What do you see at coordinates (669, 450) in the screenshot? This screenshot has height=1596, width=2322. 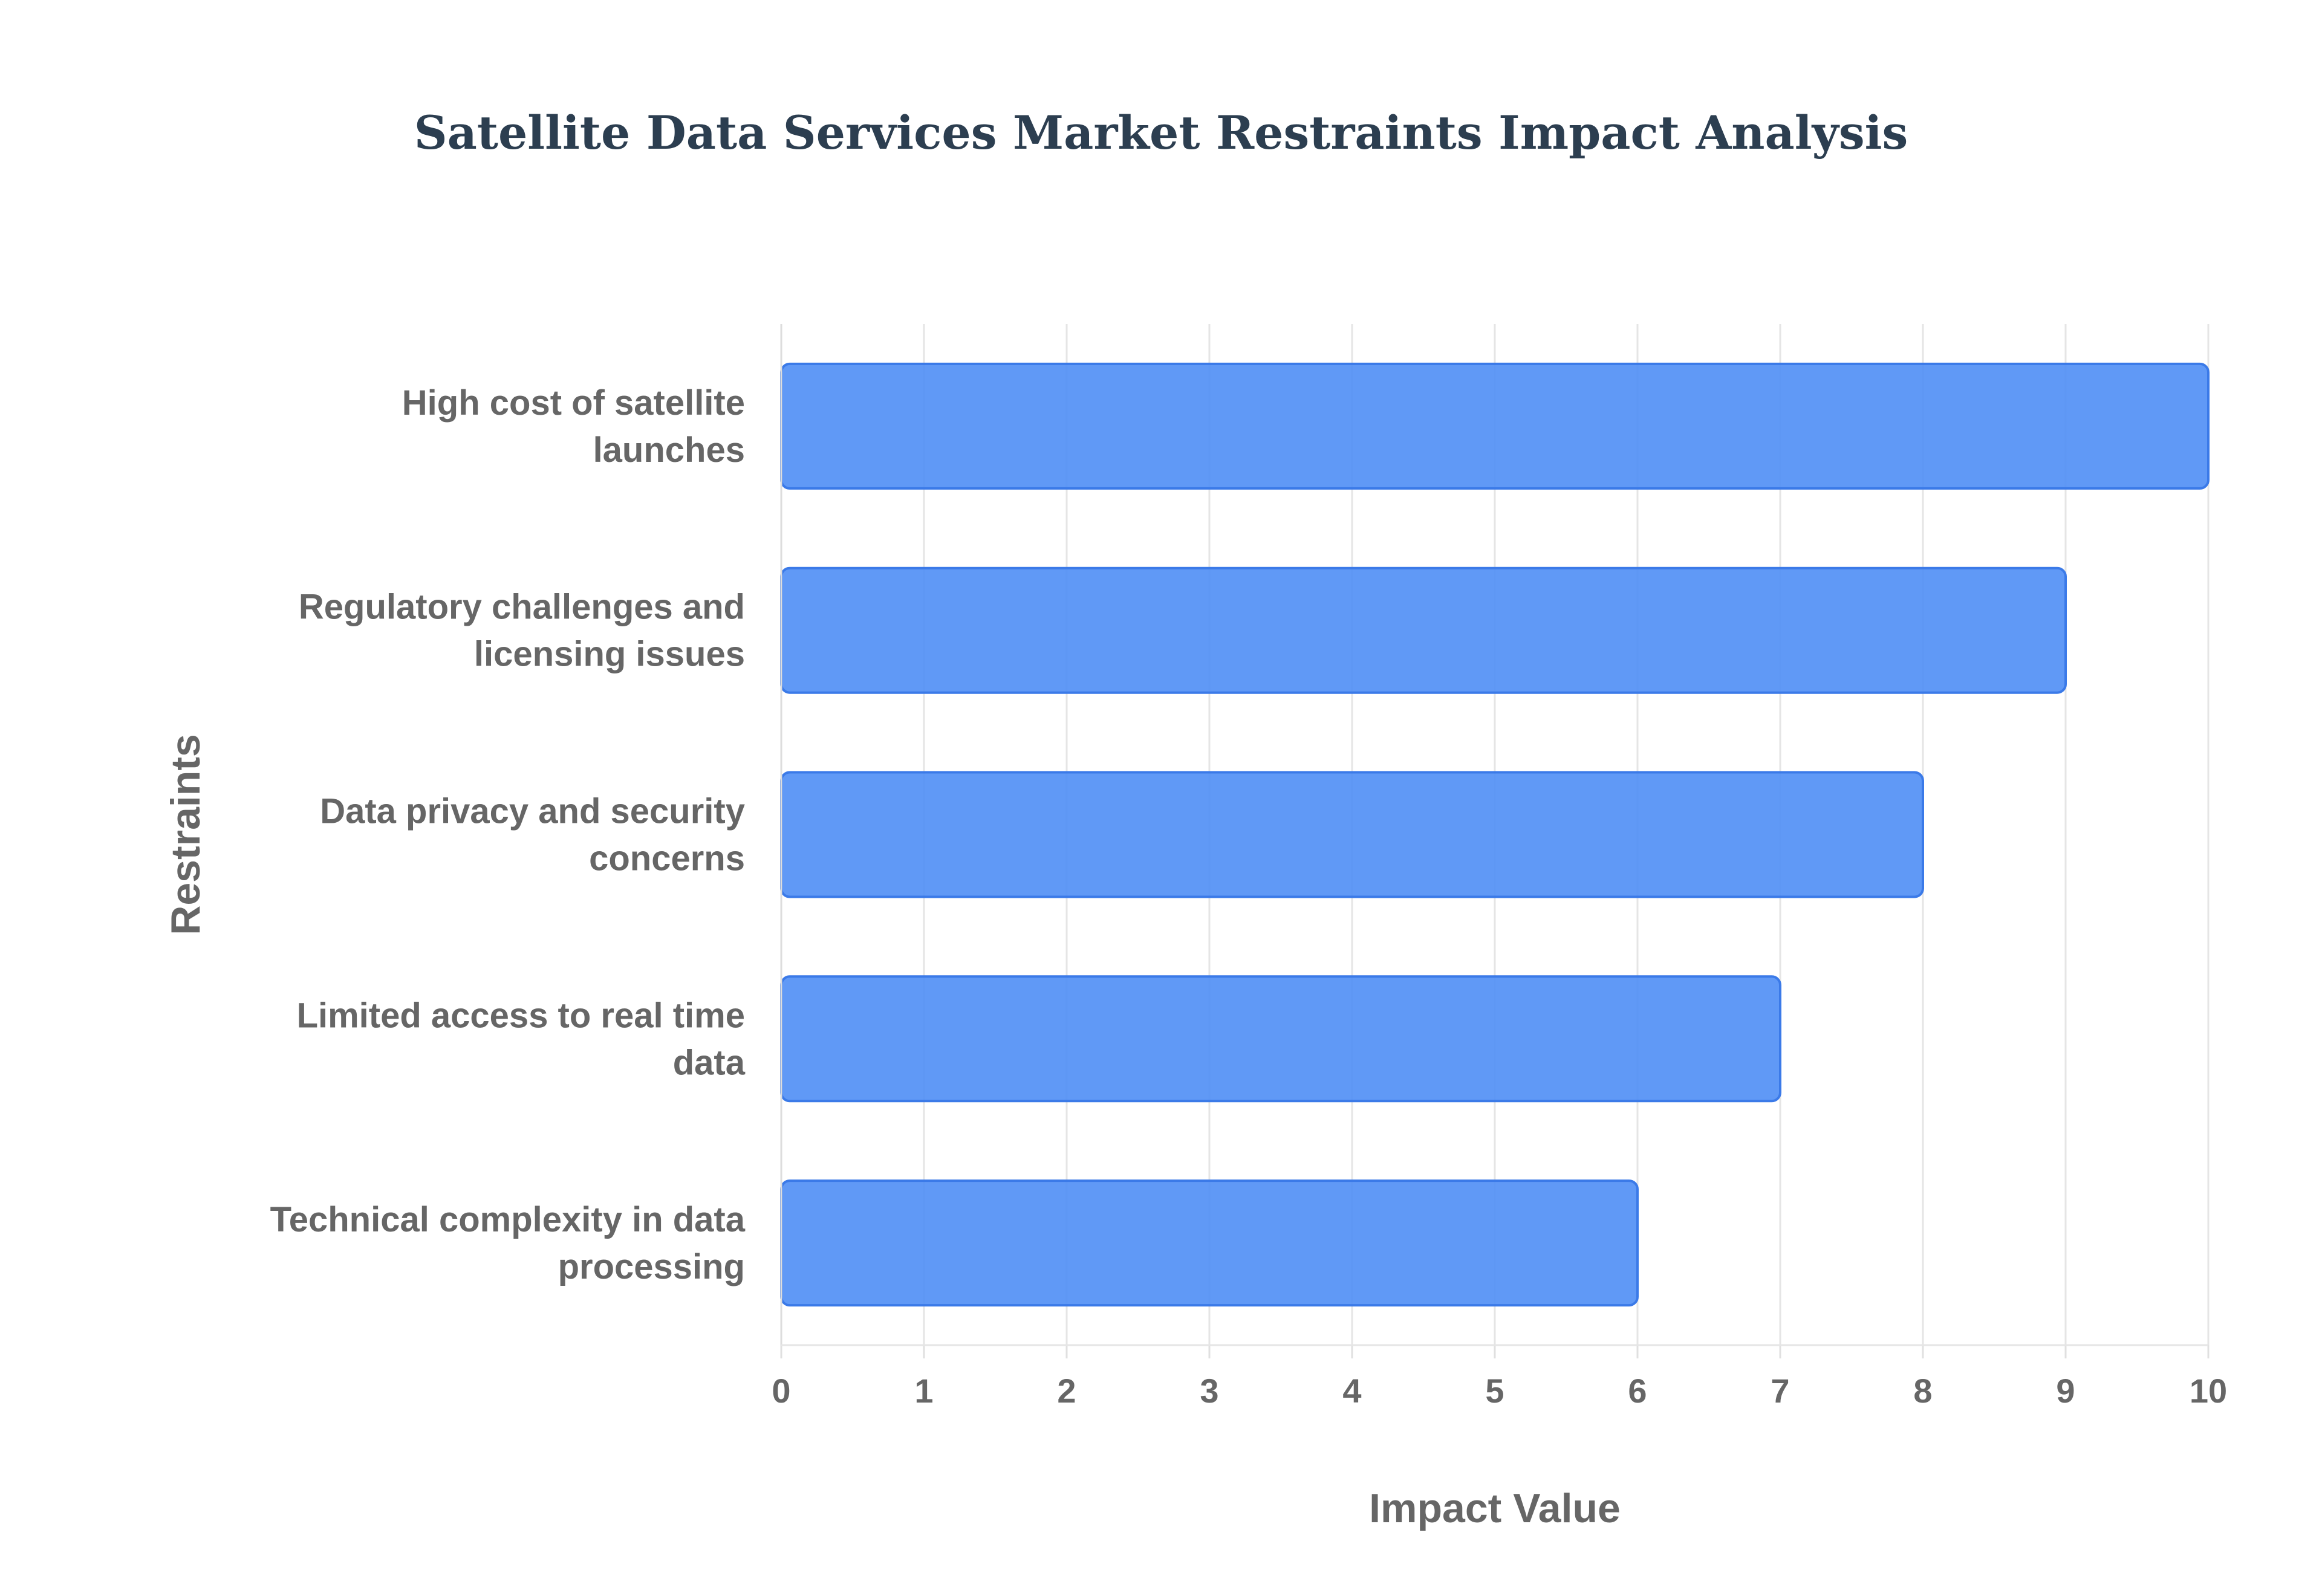 I see `category-label-line: launches` at bounding box center [669, 450].